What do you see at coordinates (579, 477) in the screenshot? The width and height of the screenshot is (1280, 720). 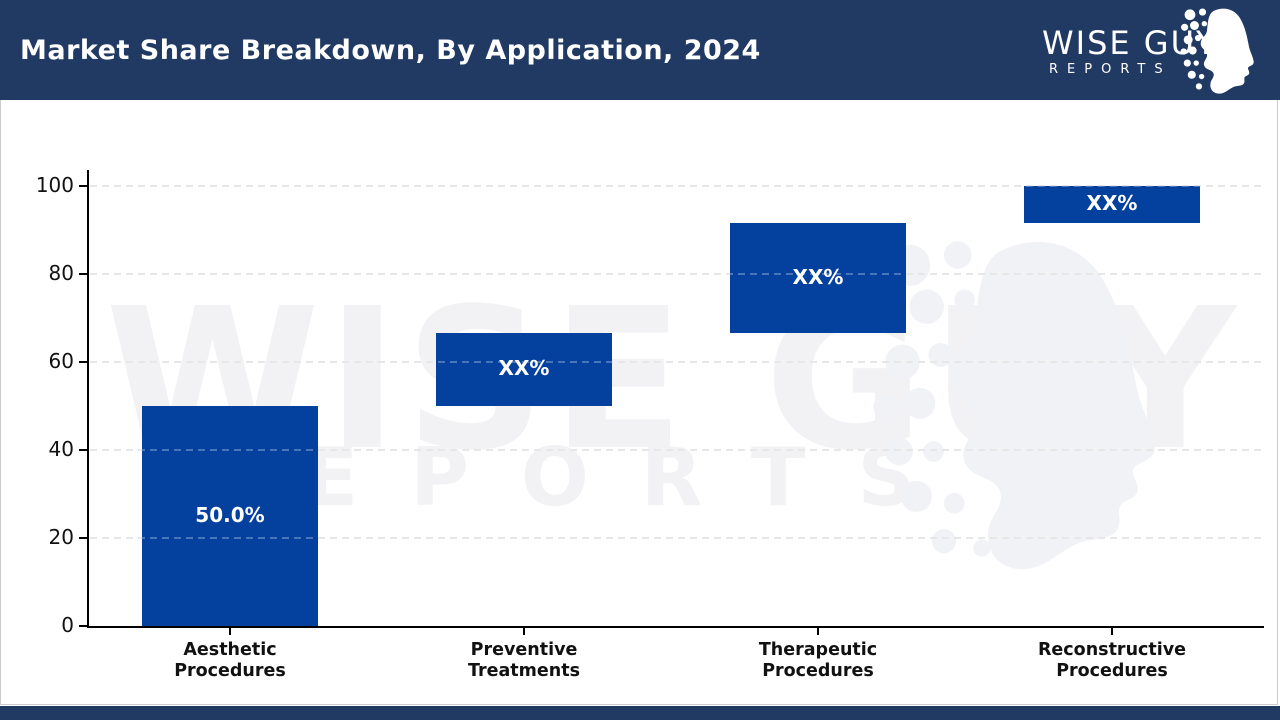 I see `watermark-reports-text: REPORTS` at bounding box center [579, 477].